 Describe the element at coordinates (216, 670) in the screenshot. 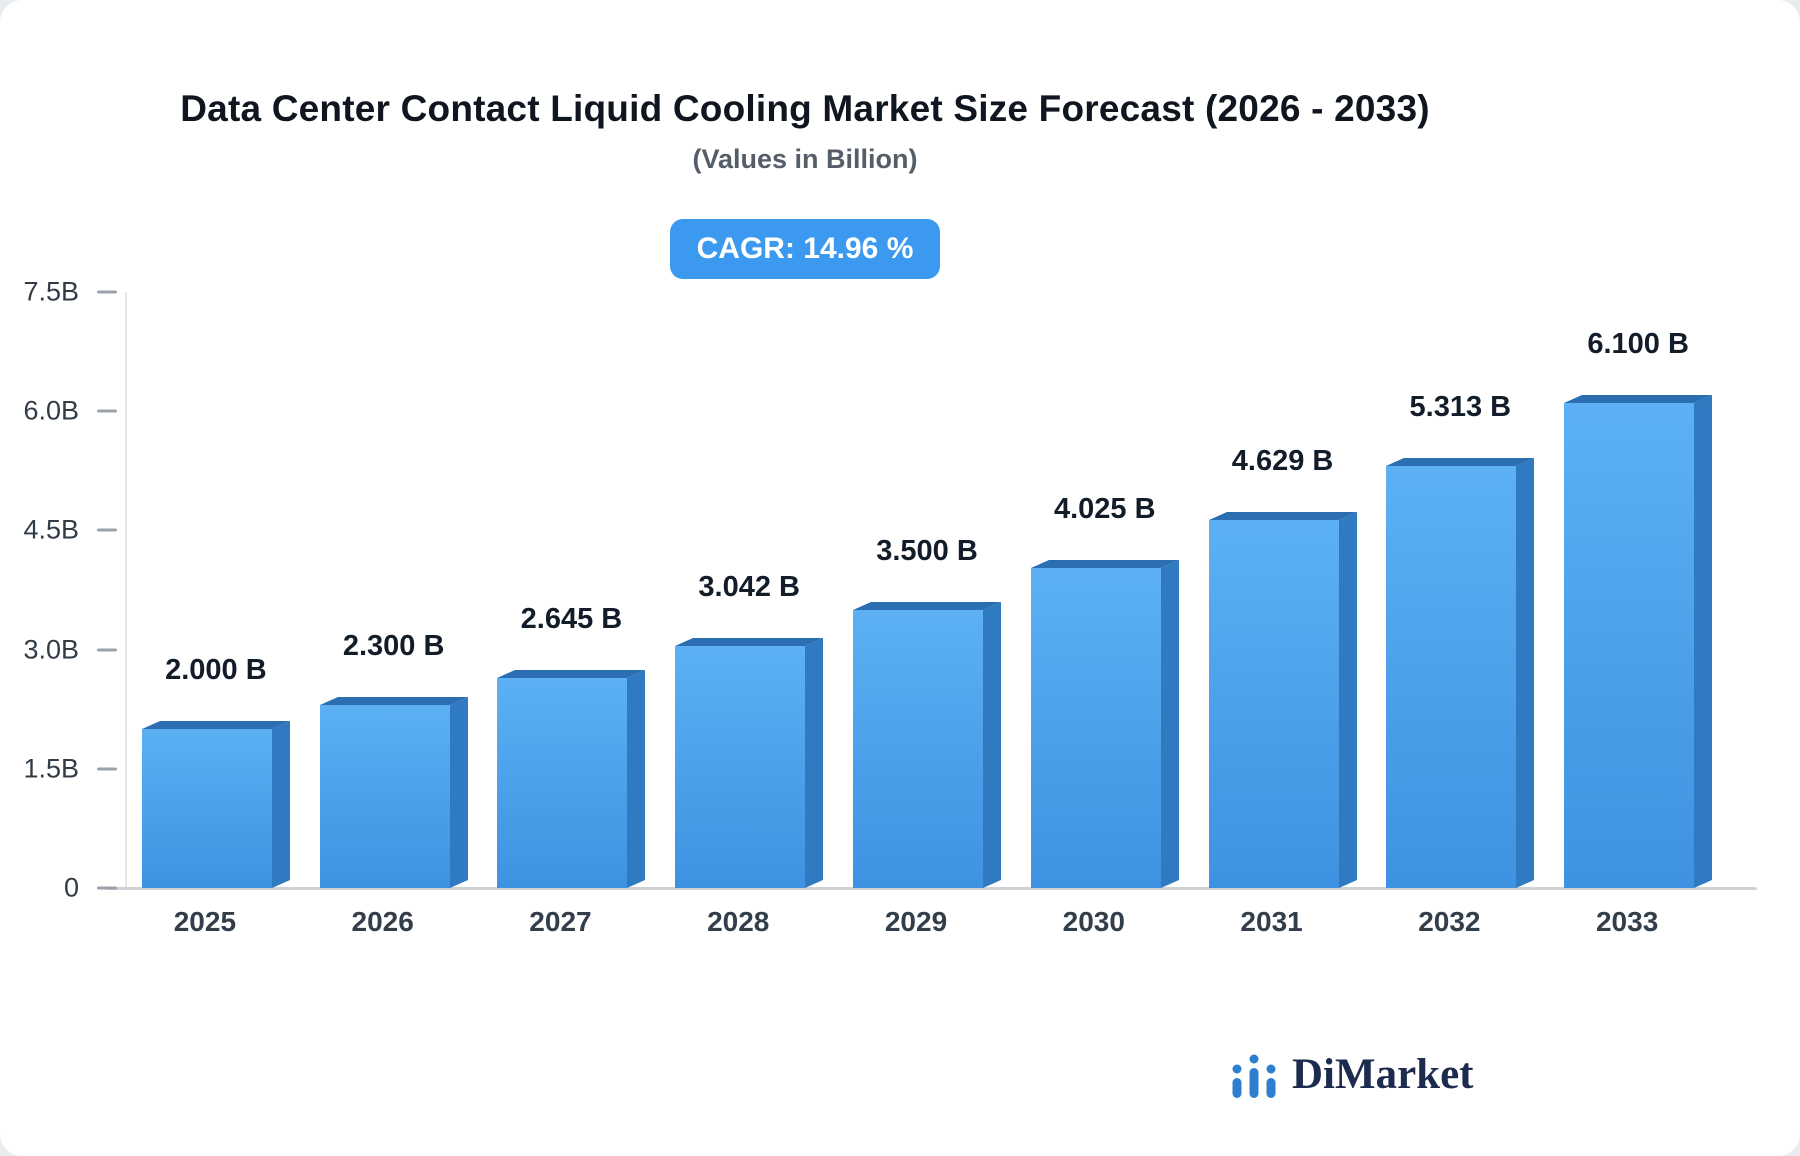

I see `bar-value-label-2025: 2.000 B` at that location.